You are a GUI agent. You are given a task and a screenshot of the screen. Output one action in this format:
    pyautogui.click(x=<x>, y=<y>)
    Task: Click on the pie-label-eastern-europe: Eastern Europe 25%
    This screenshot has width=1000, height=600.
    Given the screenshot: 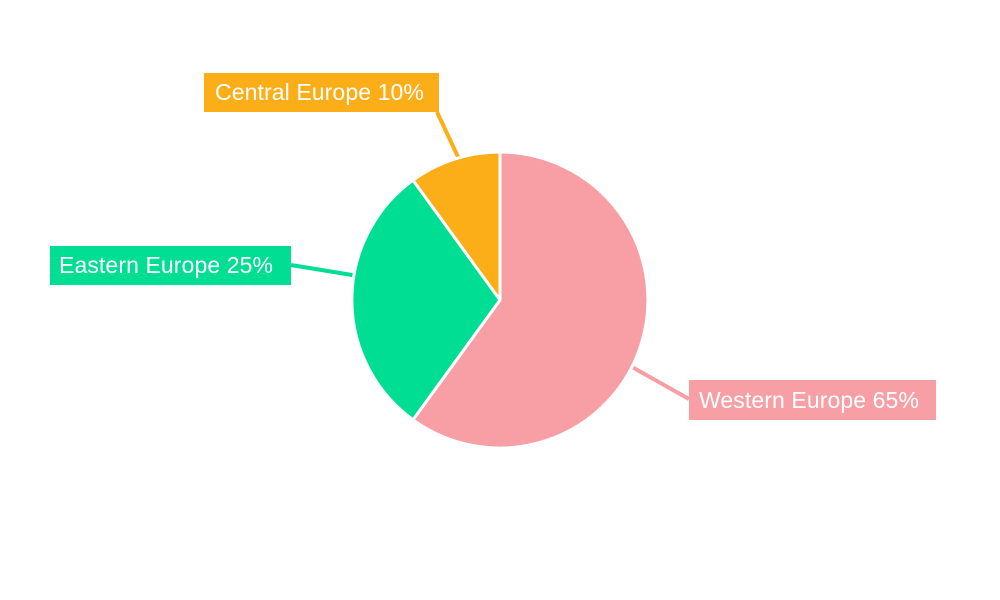 What is the action you would take?
    pyautogui.click(x=170, y=265)
    